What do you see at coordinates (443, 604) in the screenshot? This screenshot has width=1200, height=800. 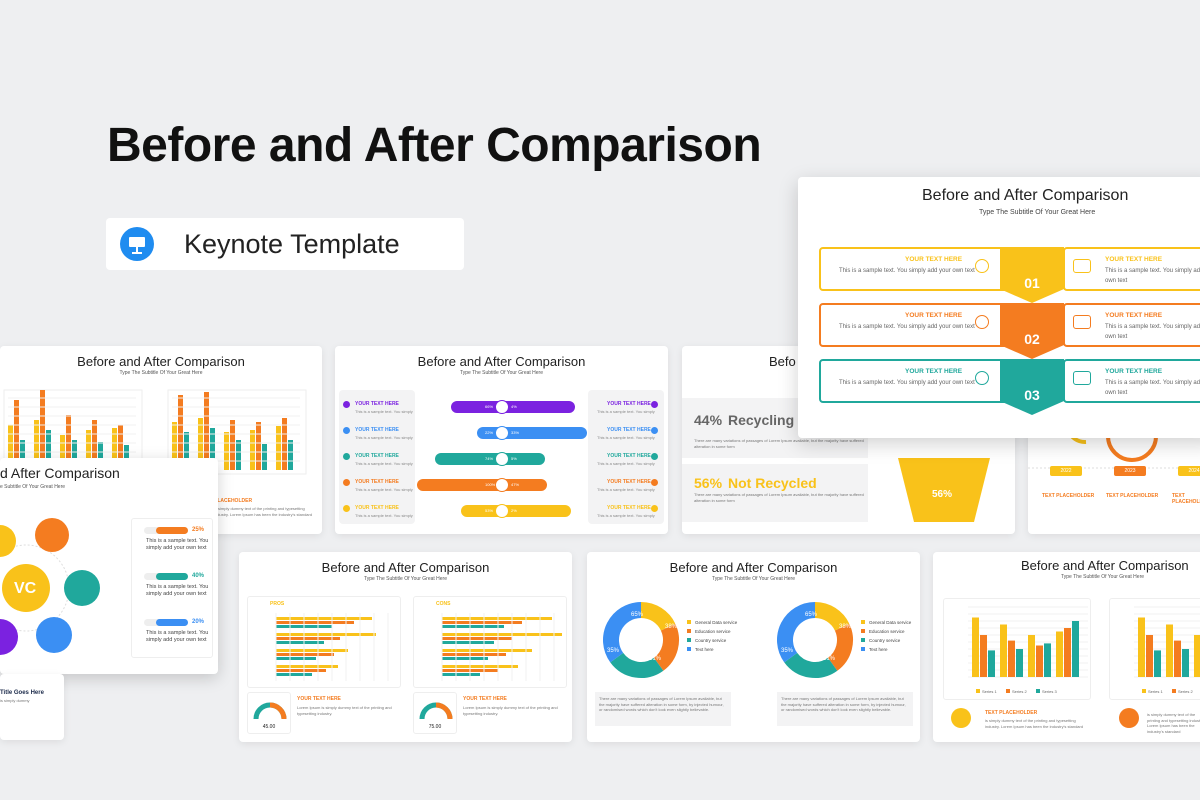 I see `cons-label: CONS` at bounding box center [443, 604].